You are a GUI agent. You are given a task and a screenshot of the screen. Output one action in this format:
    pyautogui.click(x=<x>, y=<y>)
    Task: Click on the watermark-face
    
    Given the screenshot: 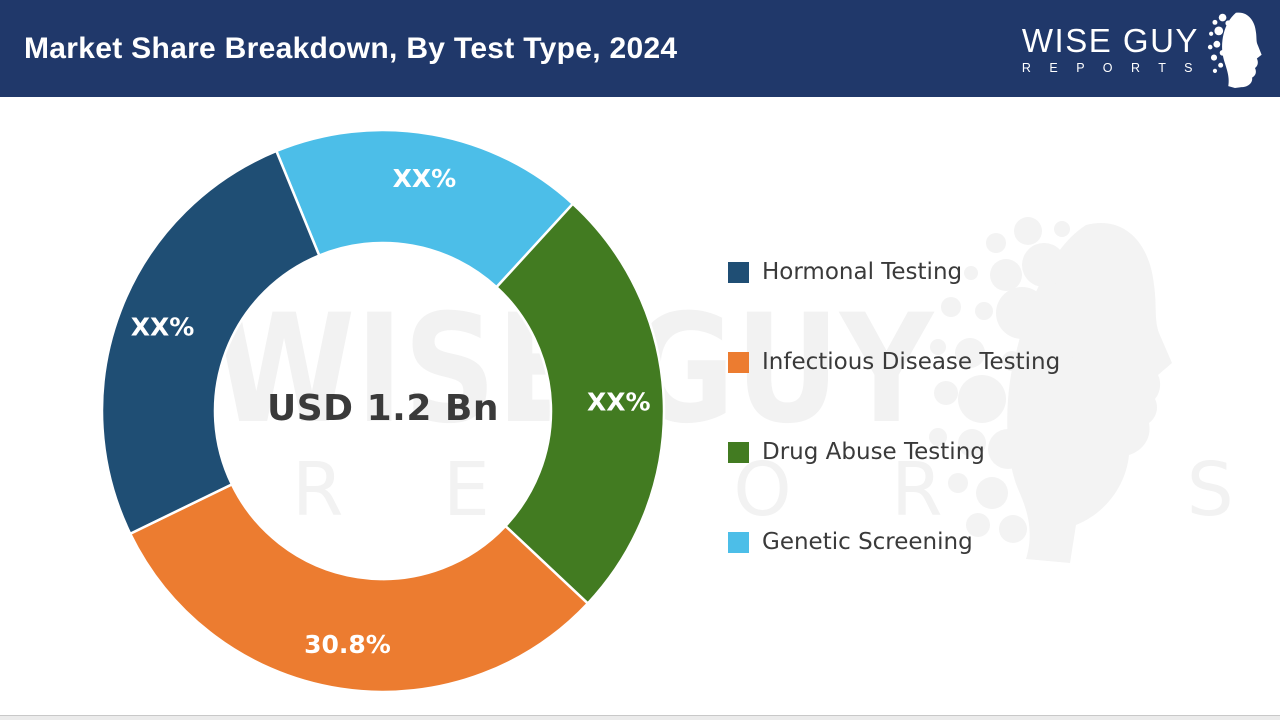 What is the action you would take?
    pyautogui.click(x=1050, y=390)
    